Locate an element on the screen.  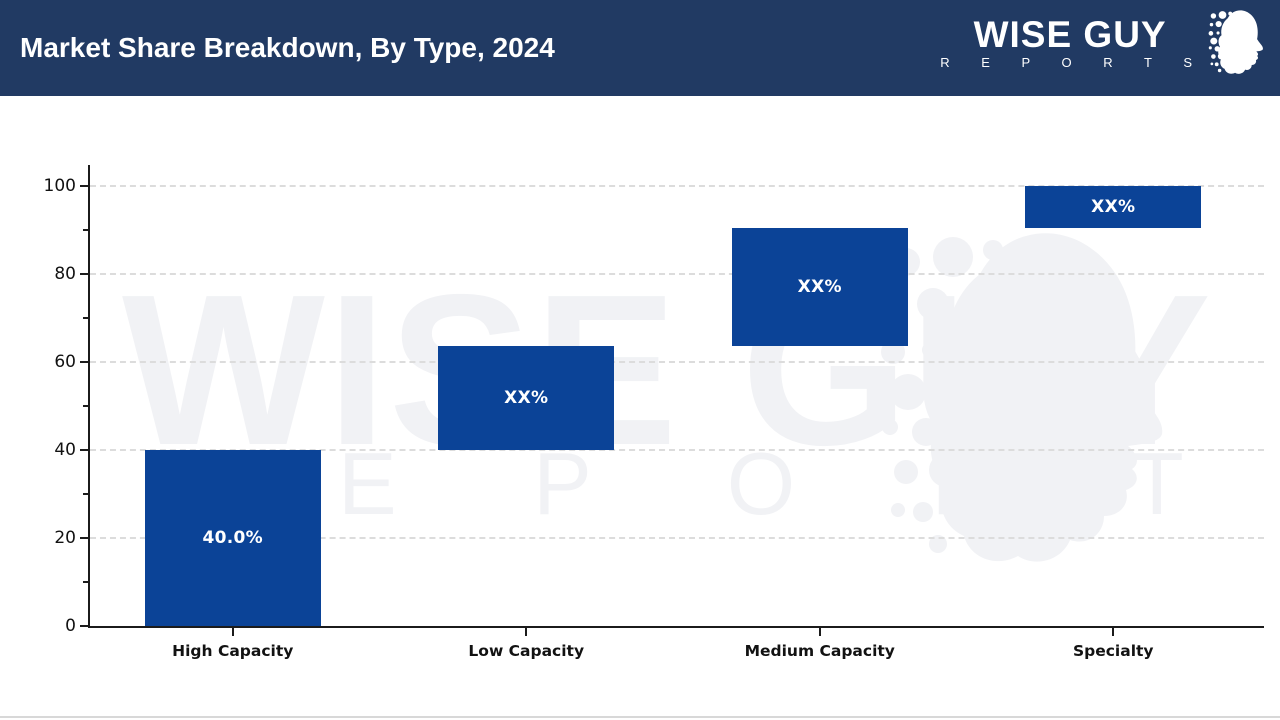
logo-text-block: WISE GUY R E P O R T S is located at coordinates (1070, 42).